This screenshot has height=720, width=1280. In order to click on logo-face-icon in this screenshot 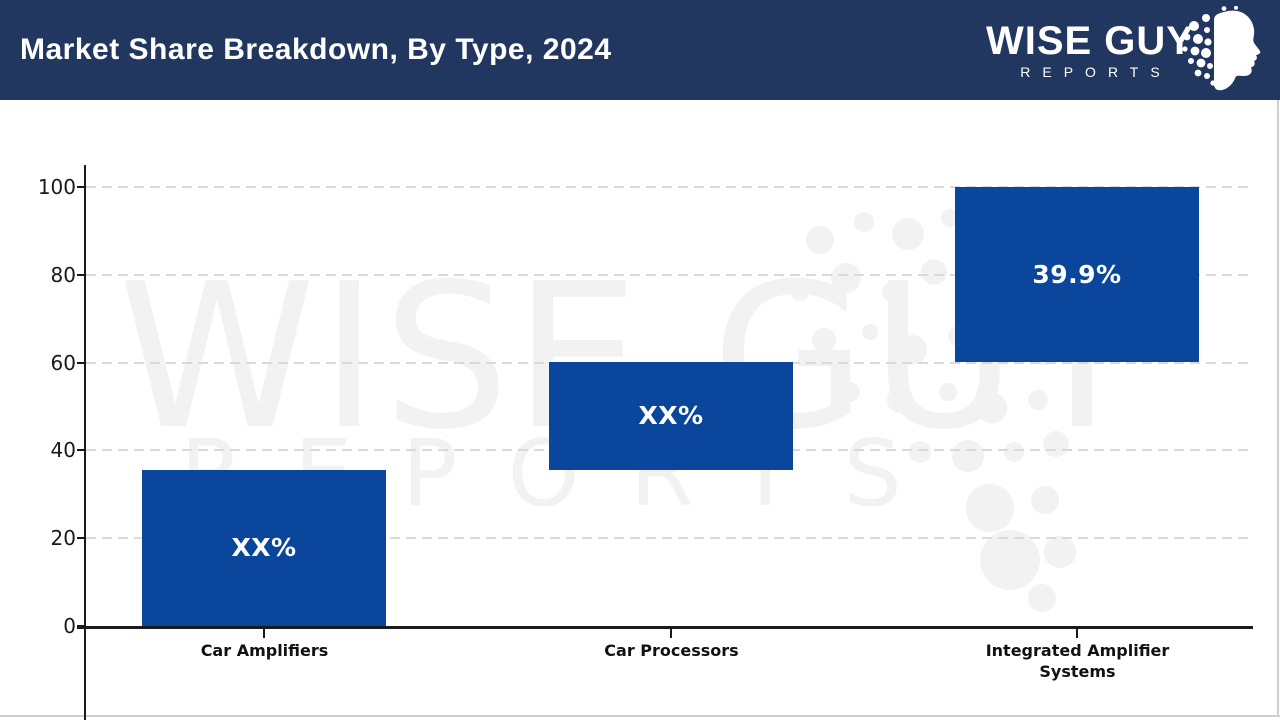, I will do `click(1221, 48)`.